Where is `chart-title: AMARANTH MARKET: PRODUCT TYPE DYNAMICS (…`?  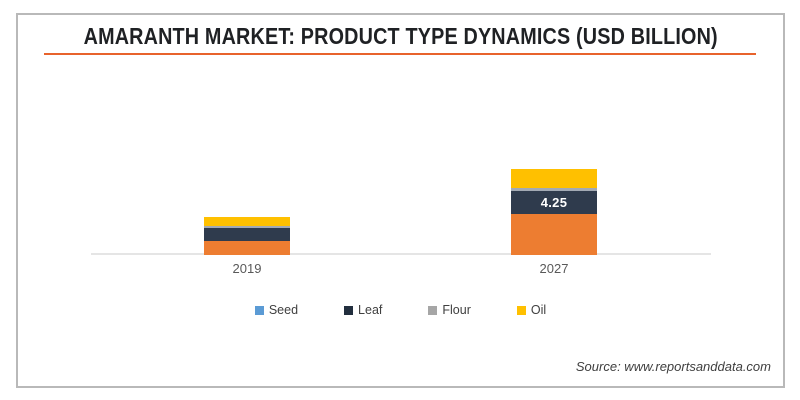 chart-title: AMARANTH MARKET: PRODUCT TYPE DYNAMICS (… is located at coordinates (400, 36).